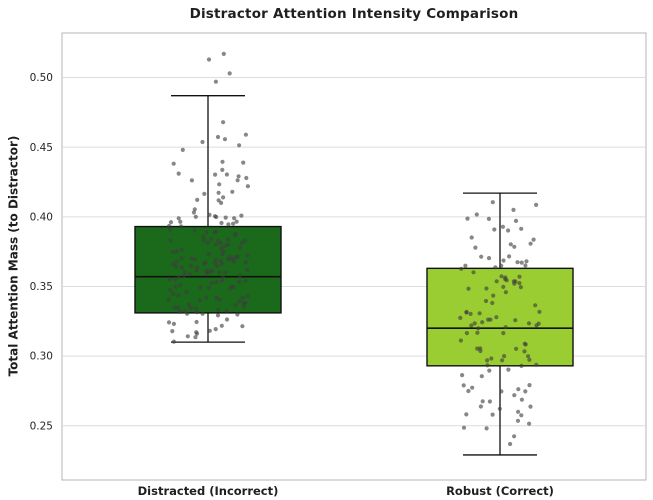 The height and width of the screenshot is (500, 653). Describe the element at coordinates (41, 217) in the screenshot. I see `y-tick-label: 0.40` at that location.